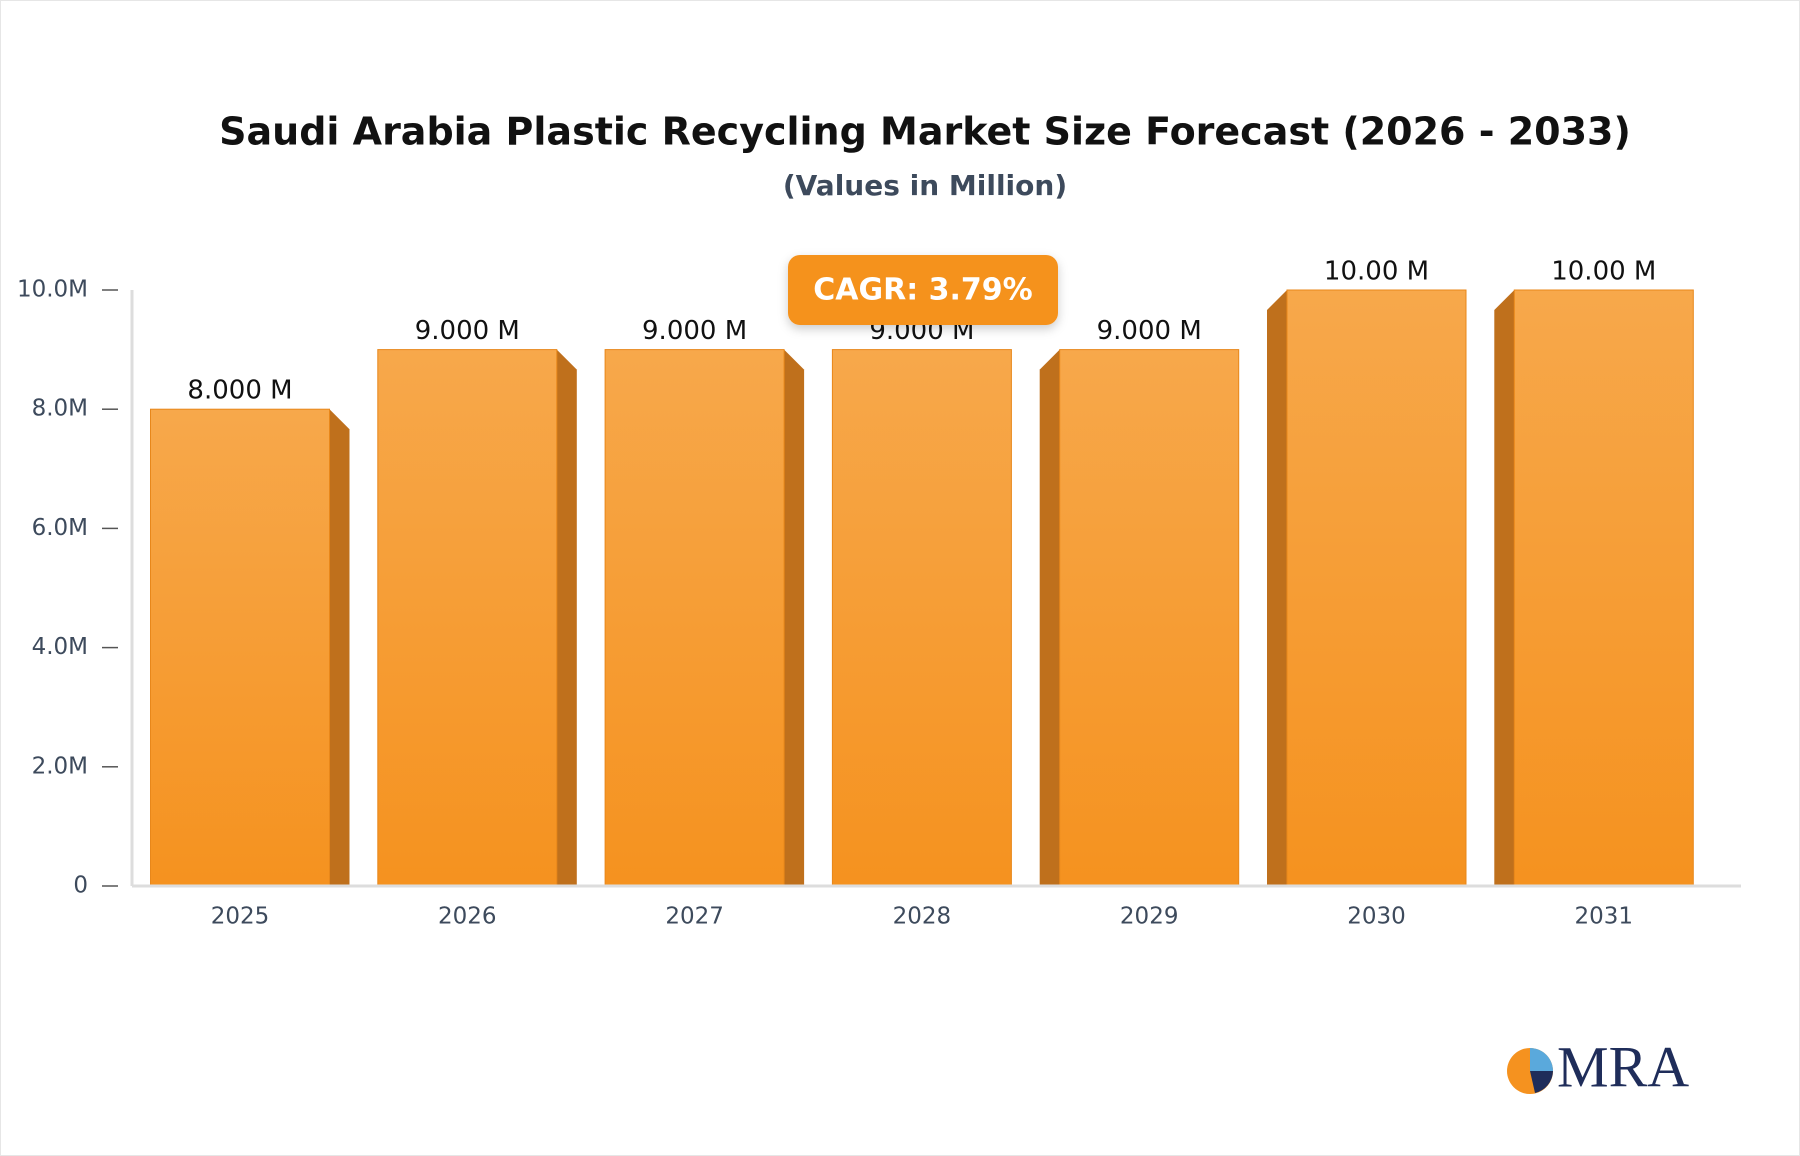 Image resolution: width=1800 pixels, height=1156 pixels. Describe the element at coordinates (239, 391) in the screenshot. I see `value-label: 8.000 M` at that location.